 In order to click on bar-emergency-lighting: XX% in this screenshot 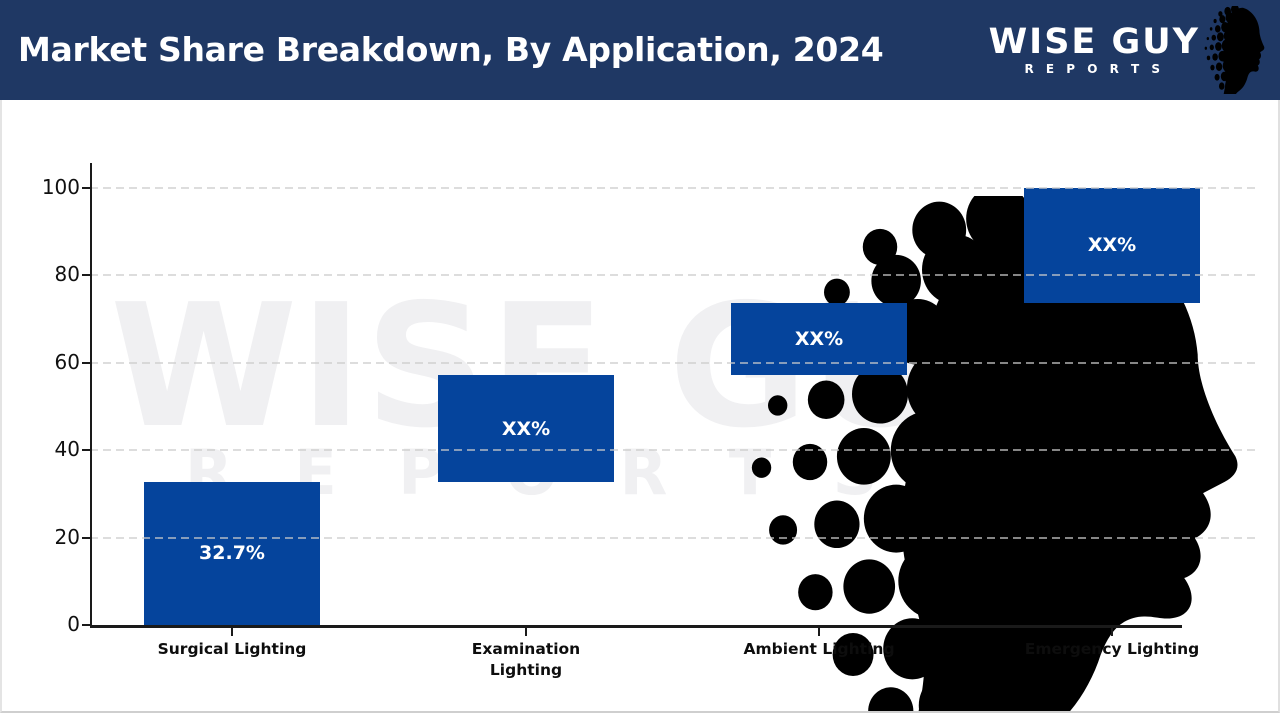, I will do `click(1112, 245)`.